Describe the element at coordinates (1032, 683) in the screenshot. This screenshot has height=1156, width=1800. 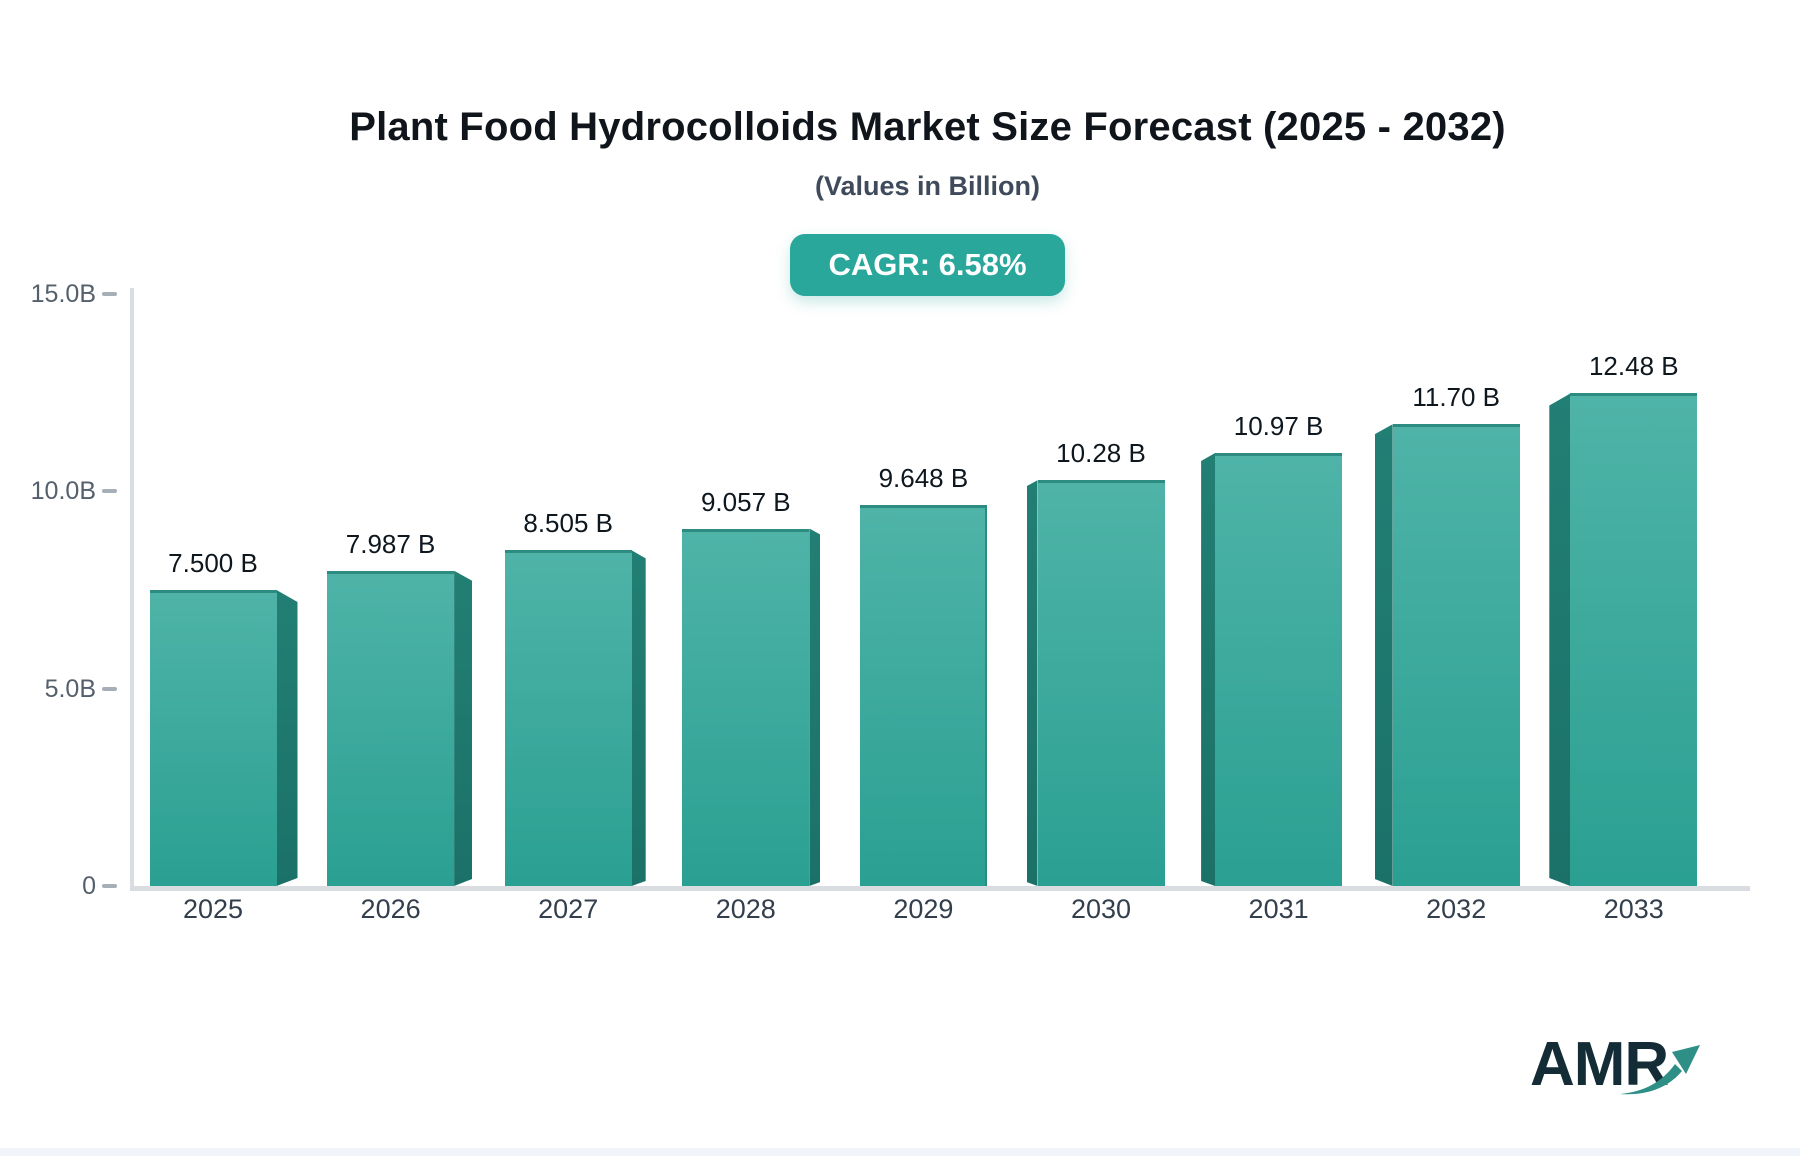
I see `bar-side-face-2030` at that location.